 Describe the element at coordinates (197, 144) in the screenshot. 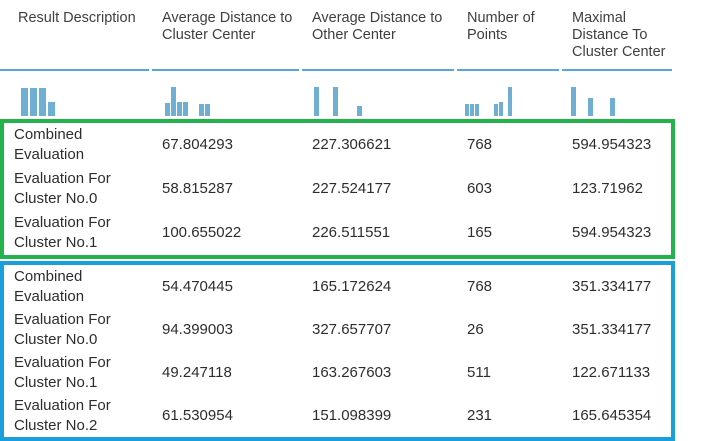

I see `avg-distance-cluster-cell: 67.804293` at that location.